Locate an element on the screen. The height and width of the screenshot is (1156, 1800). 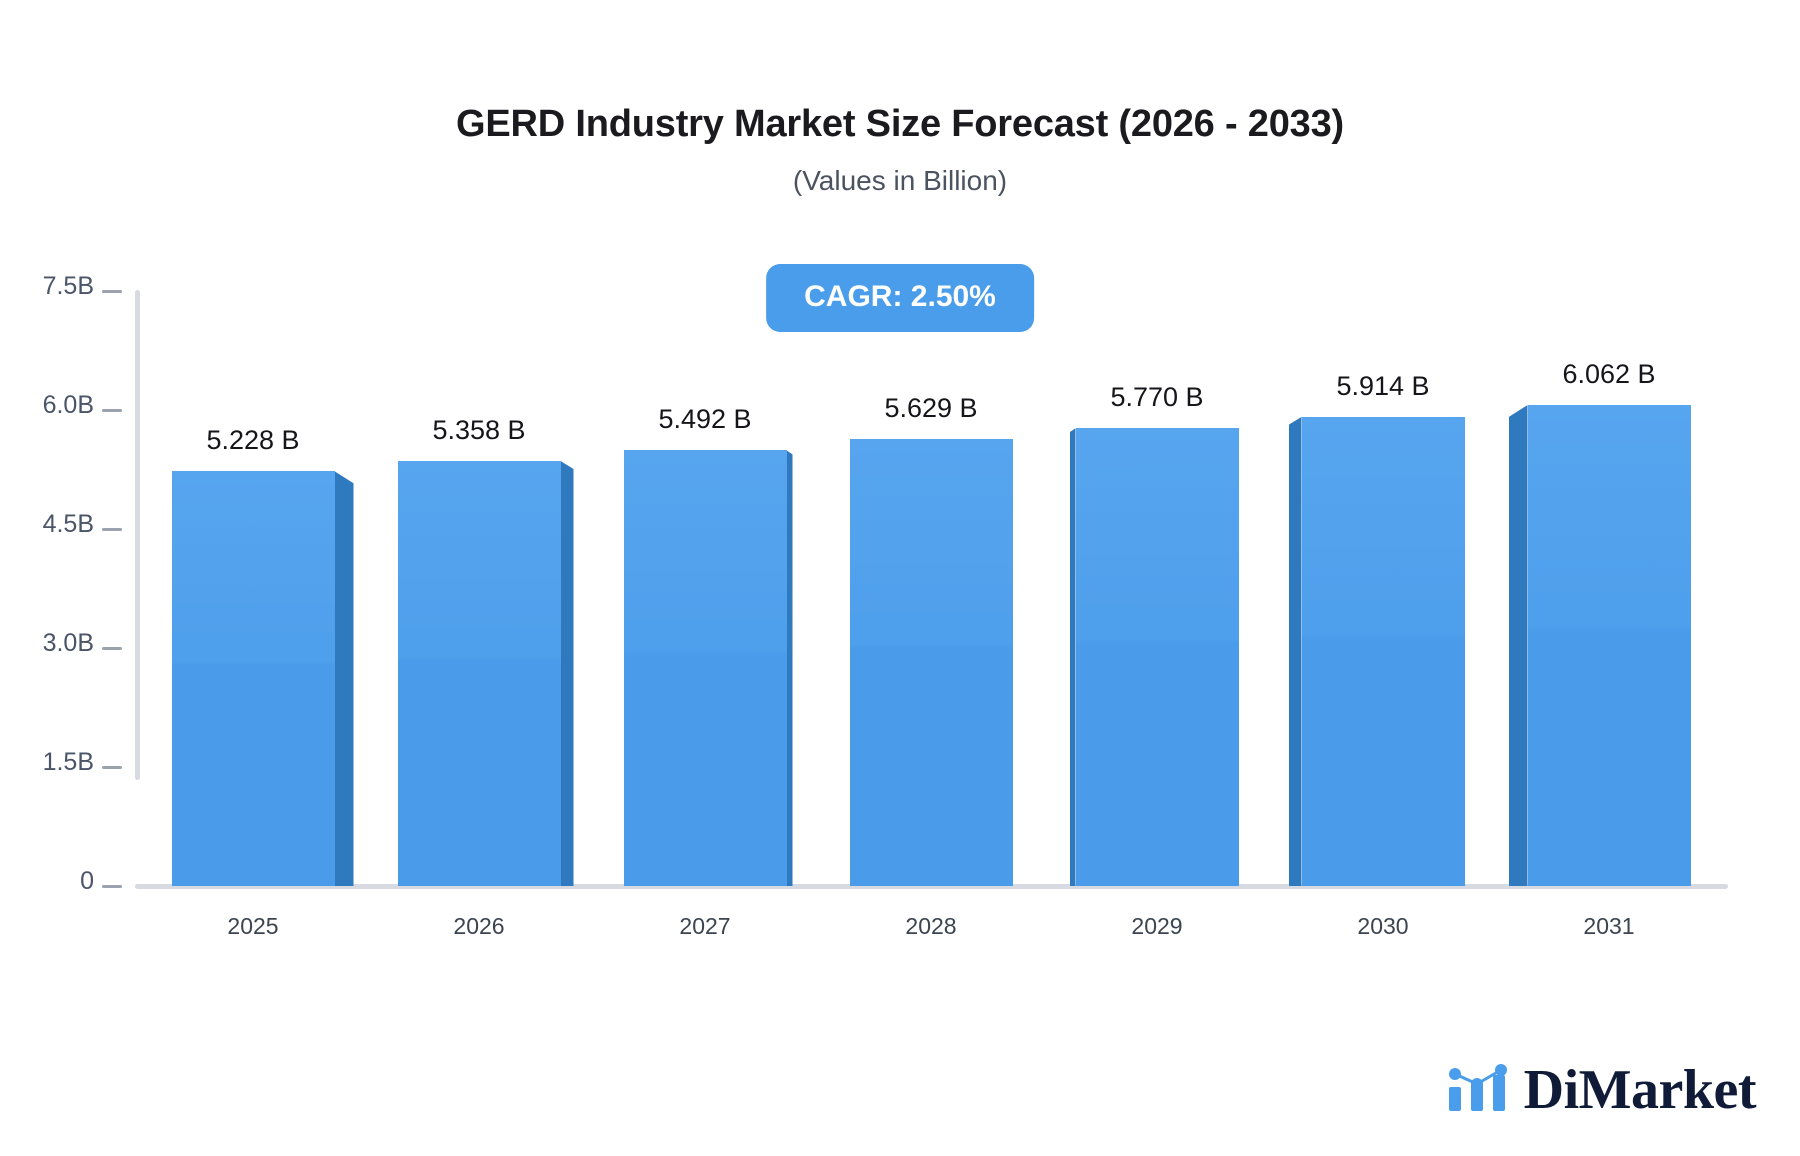
x-axis-category-label: 2029 is located at coordinates (1157, 926).